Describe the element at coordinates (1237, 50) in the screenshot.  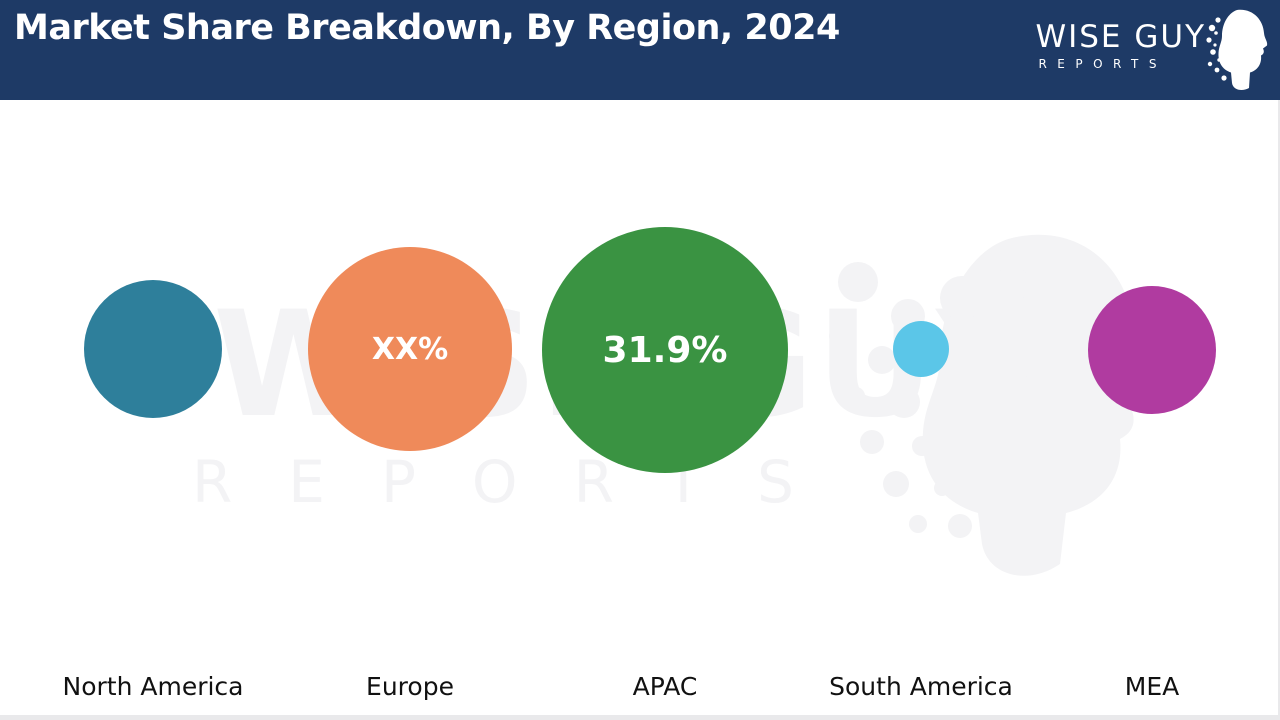
I see `brand-face-icon` at that location.